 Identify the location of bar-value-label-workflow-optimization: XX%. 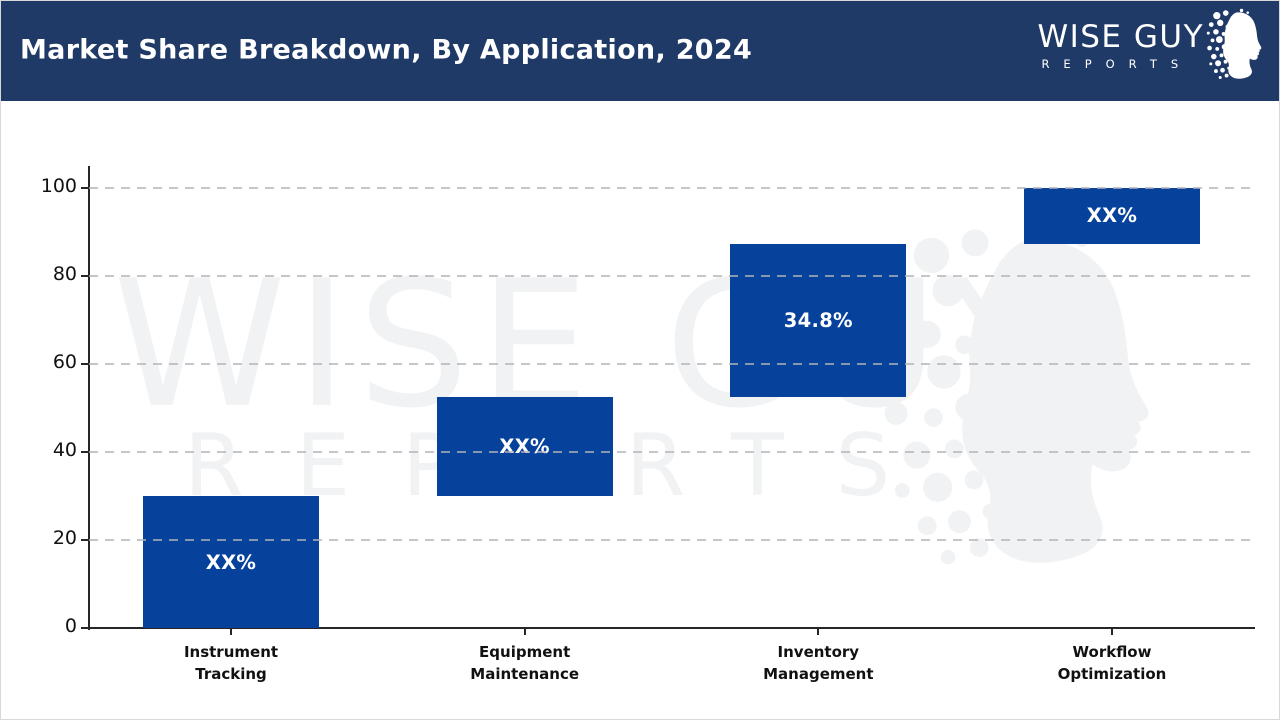
(1112, 216).